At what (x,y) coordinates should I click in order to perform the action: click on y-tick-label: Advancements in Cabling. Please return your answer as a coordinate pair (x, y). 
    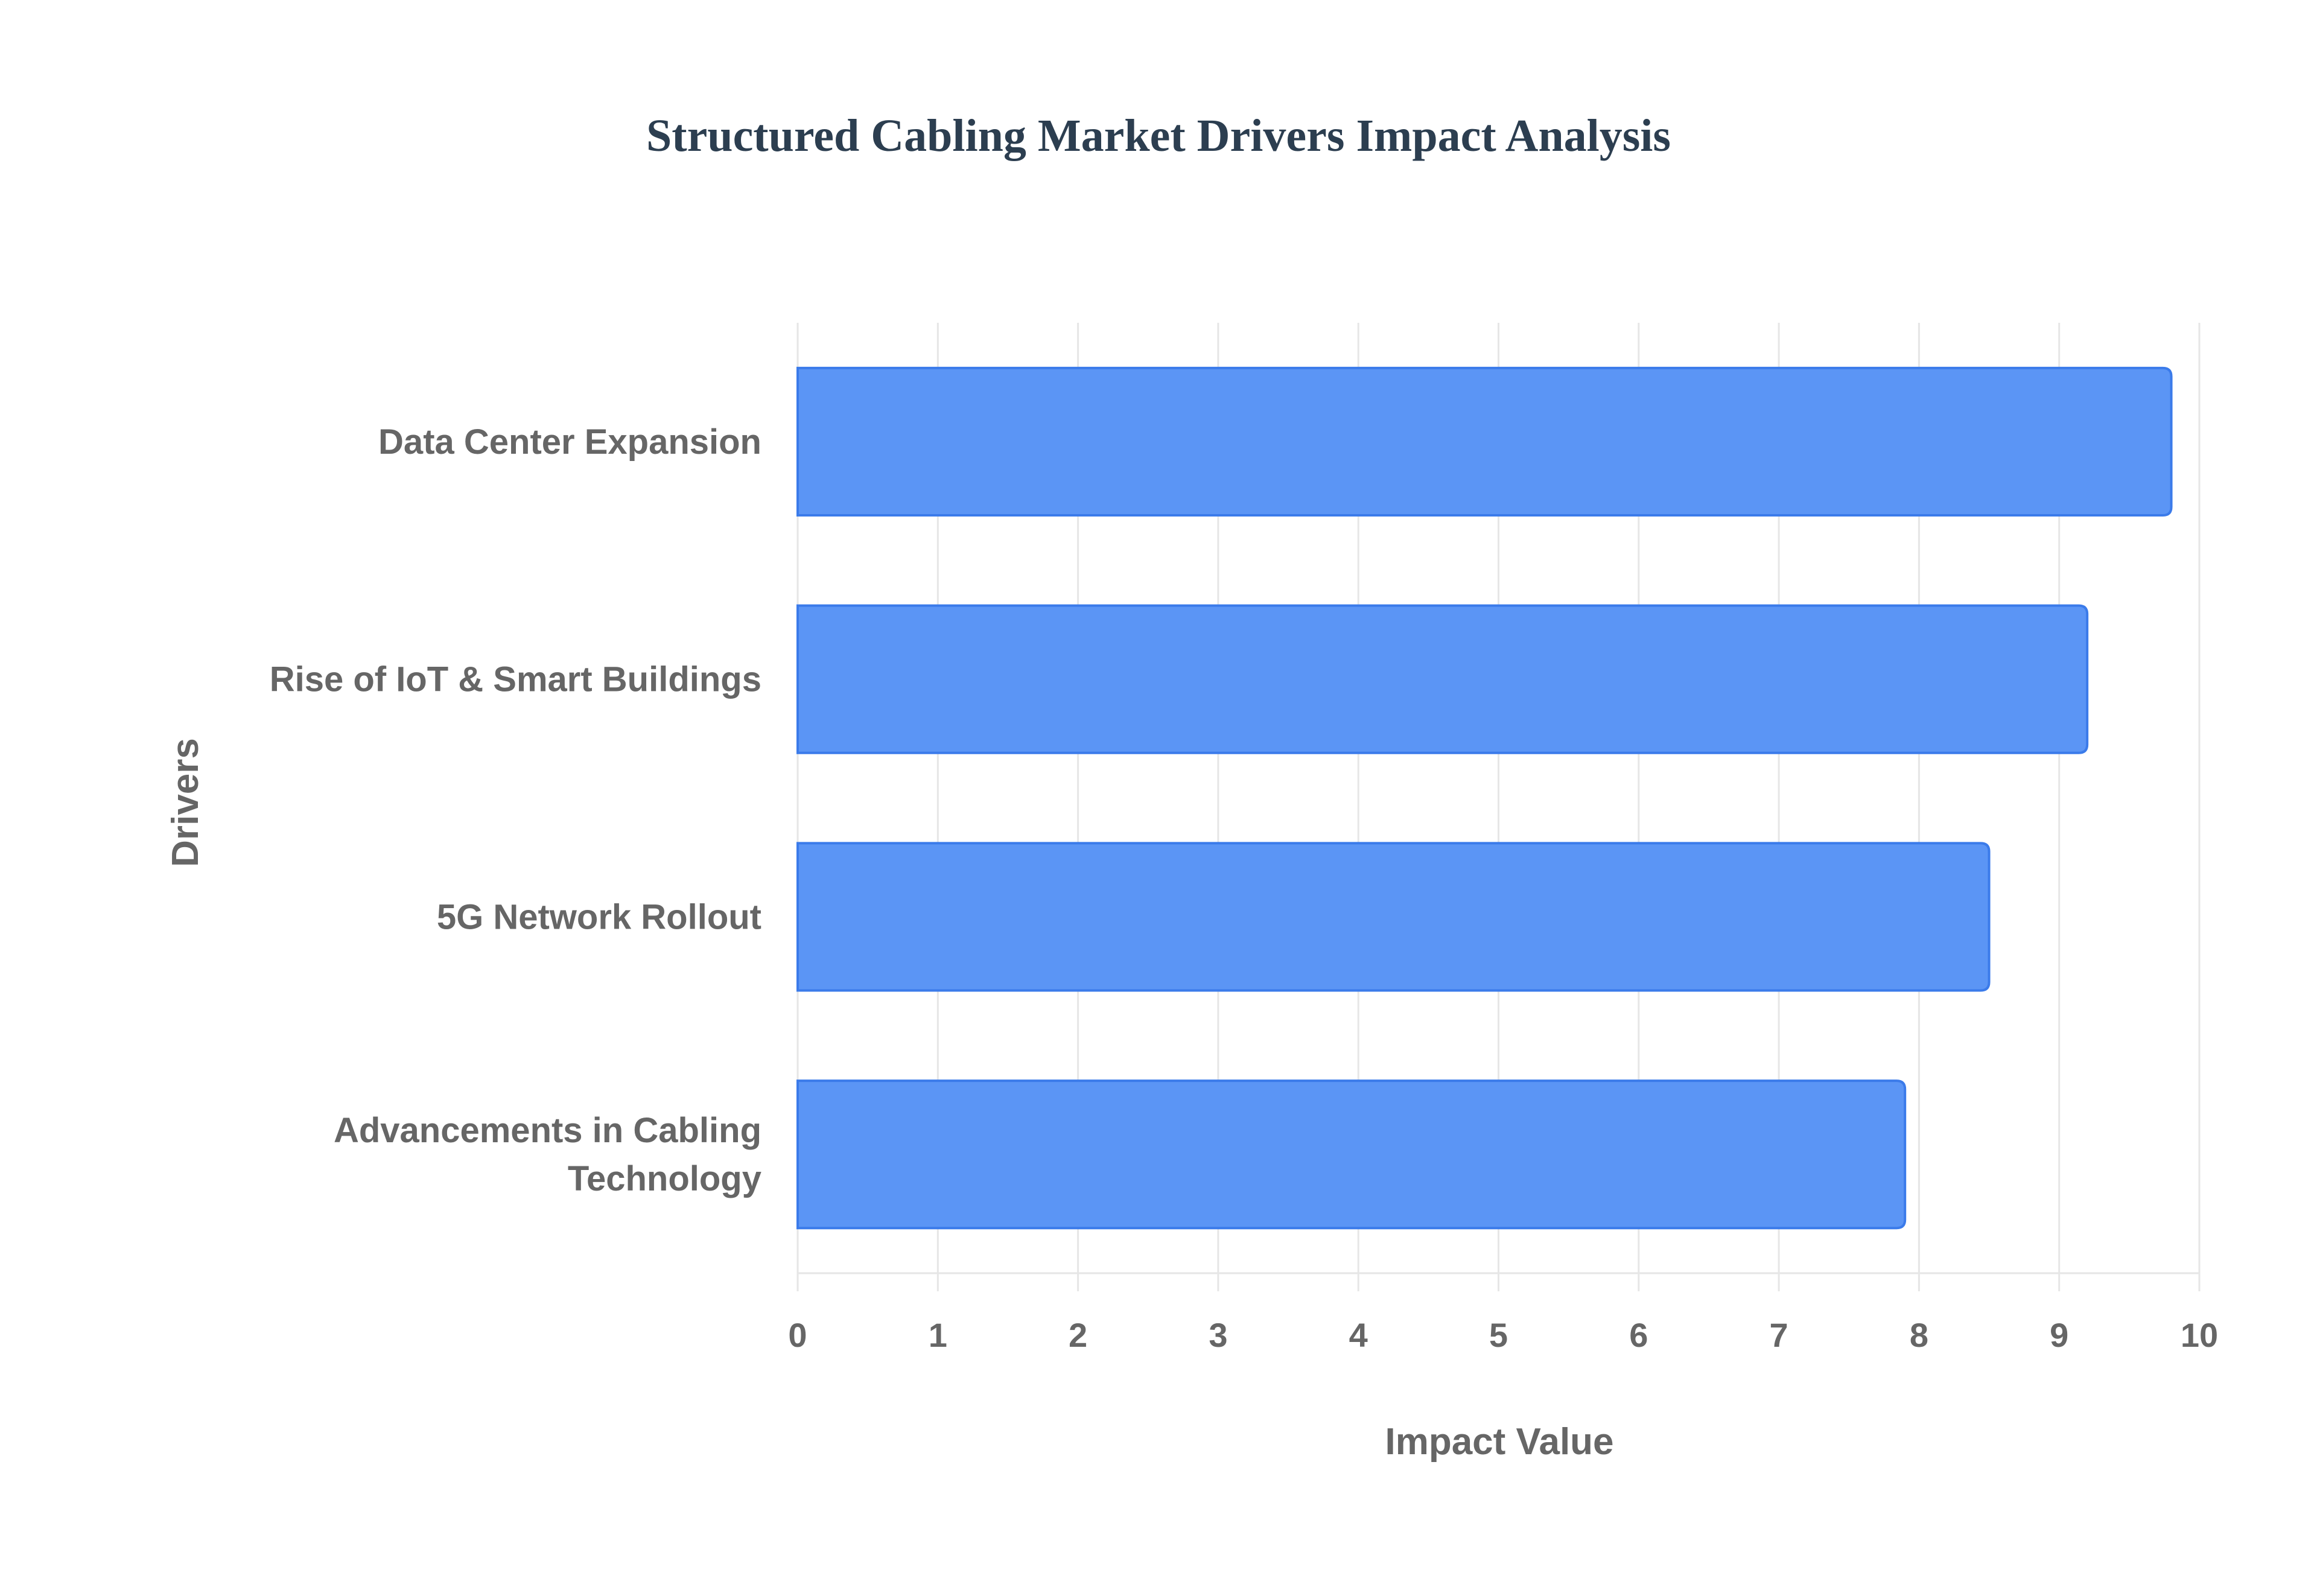
    Looking at the image, I should click on (547, 1131).